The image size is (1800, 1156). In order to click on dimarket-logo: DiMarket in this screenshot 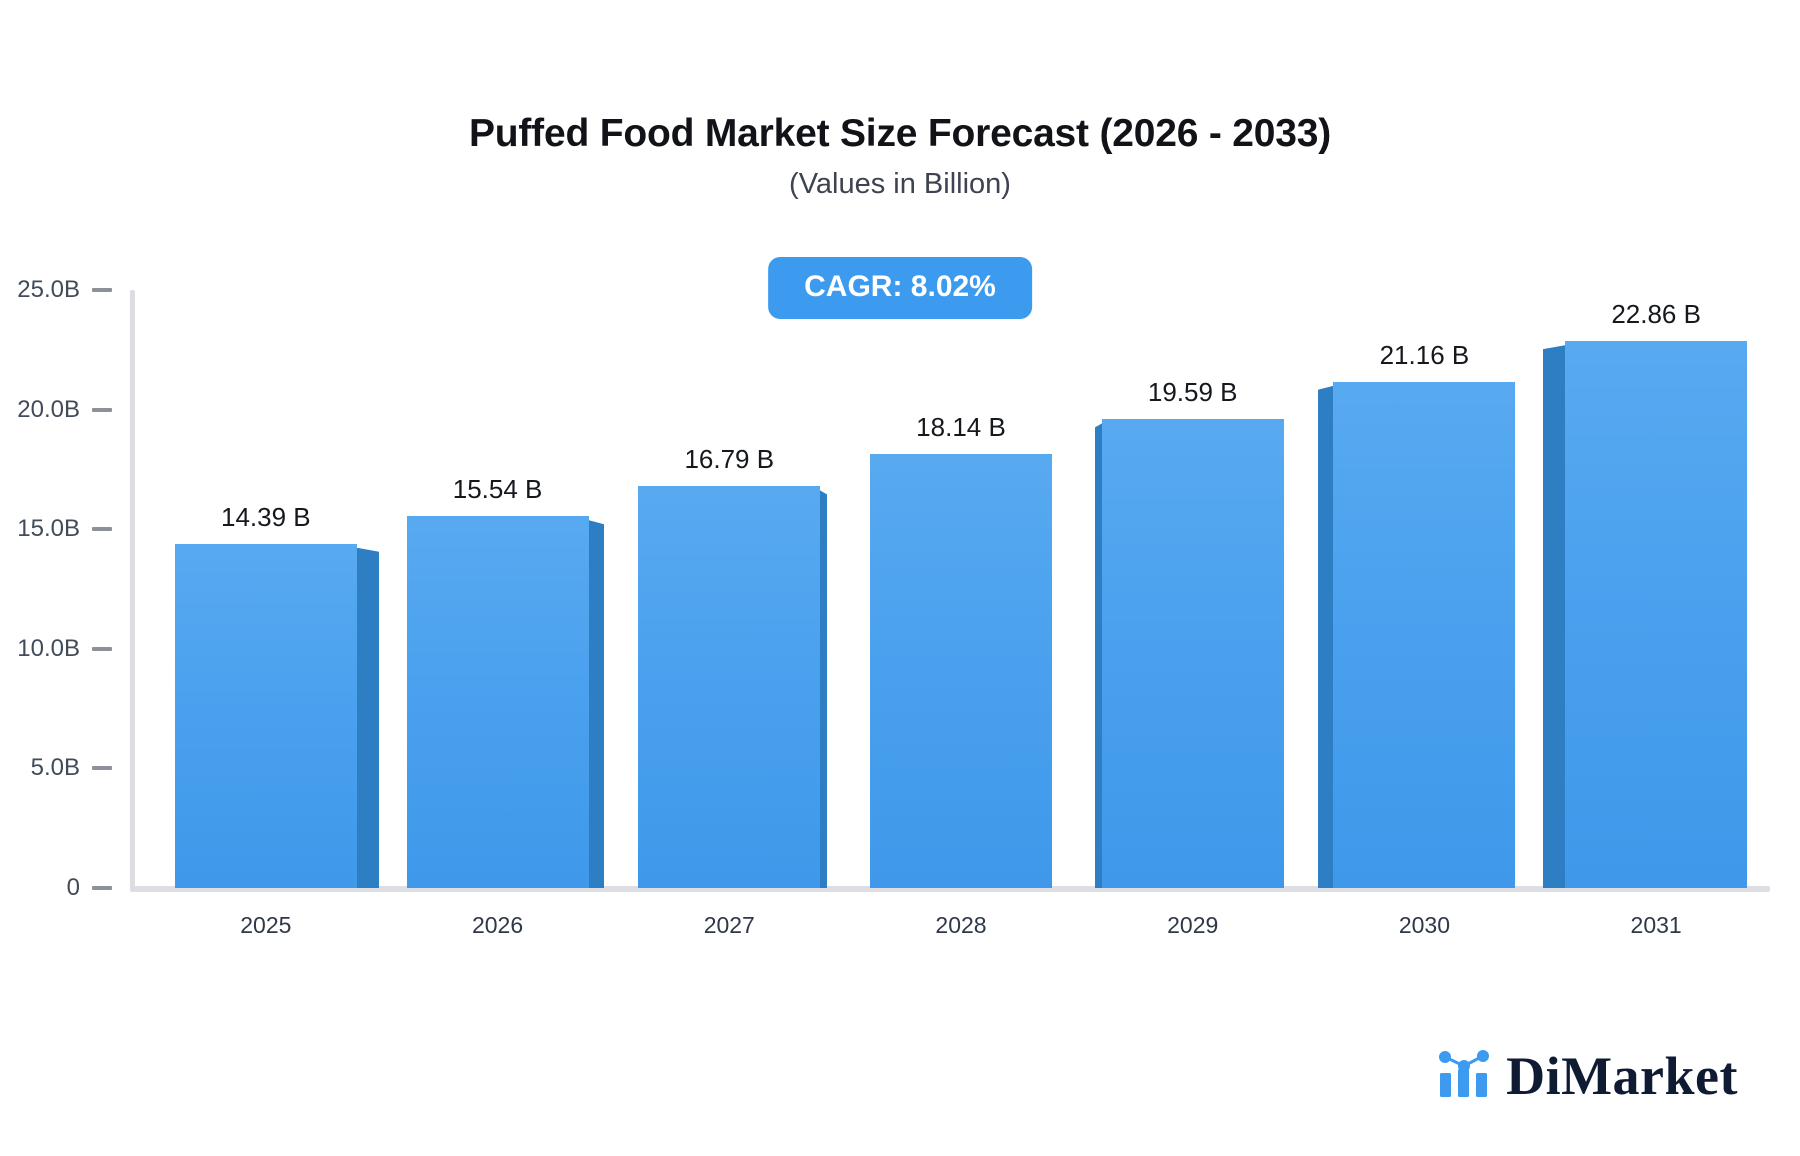, I will do `click(1587, 1075)`.